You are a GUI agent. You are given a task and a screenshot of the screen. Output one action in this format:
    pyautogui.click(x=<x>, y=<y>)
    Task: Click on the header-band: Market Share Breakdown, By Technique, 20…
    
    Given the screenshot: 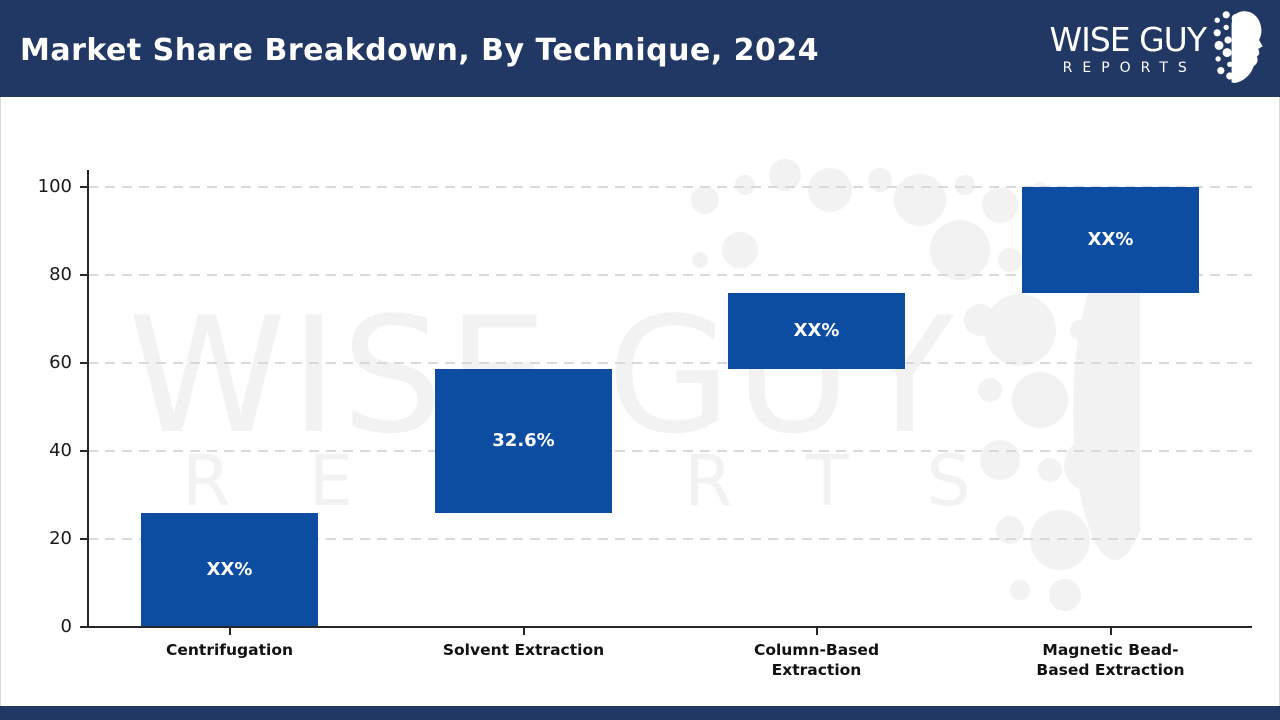 What is the action you would take?
    pyautogui.click(x=640, y=48)
    